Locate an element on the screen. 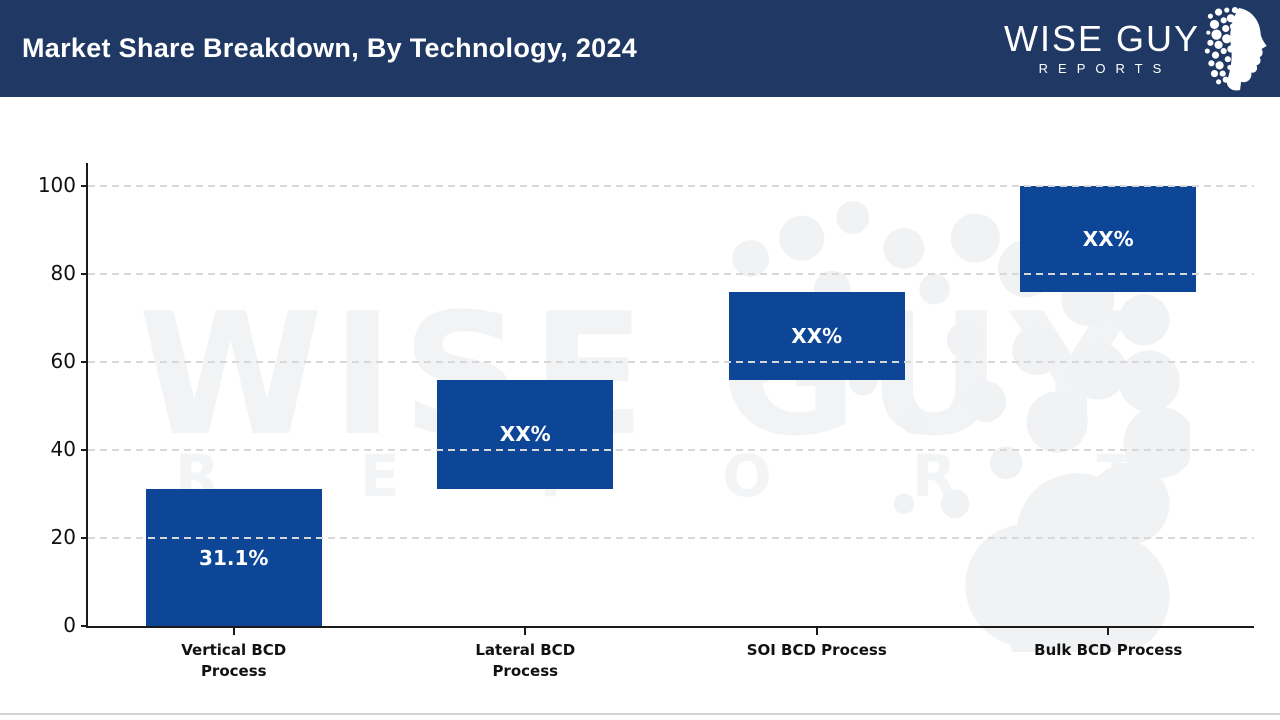 The image size is (1280, 720). bottom-divider is located at coordinates (640, 714).